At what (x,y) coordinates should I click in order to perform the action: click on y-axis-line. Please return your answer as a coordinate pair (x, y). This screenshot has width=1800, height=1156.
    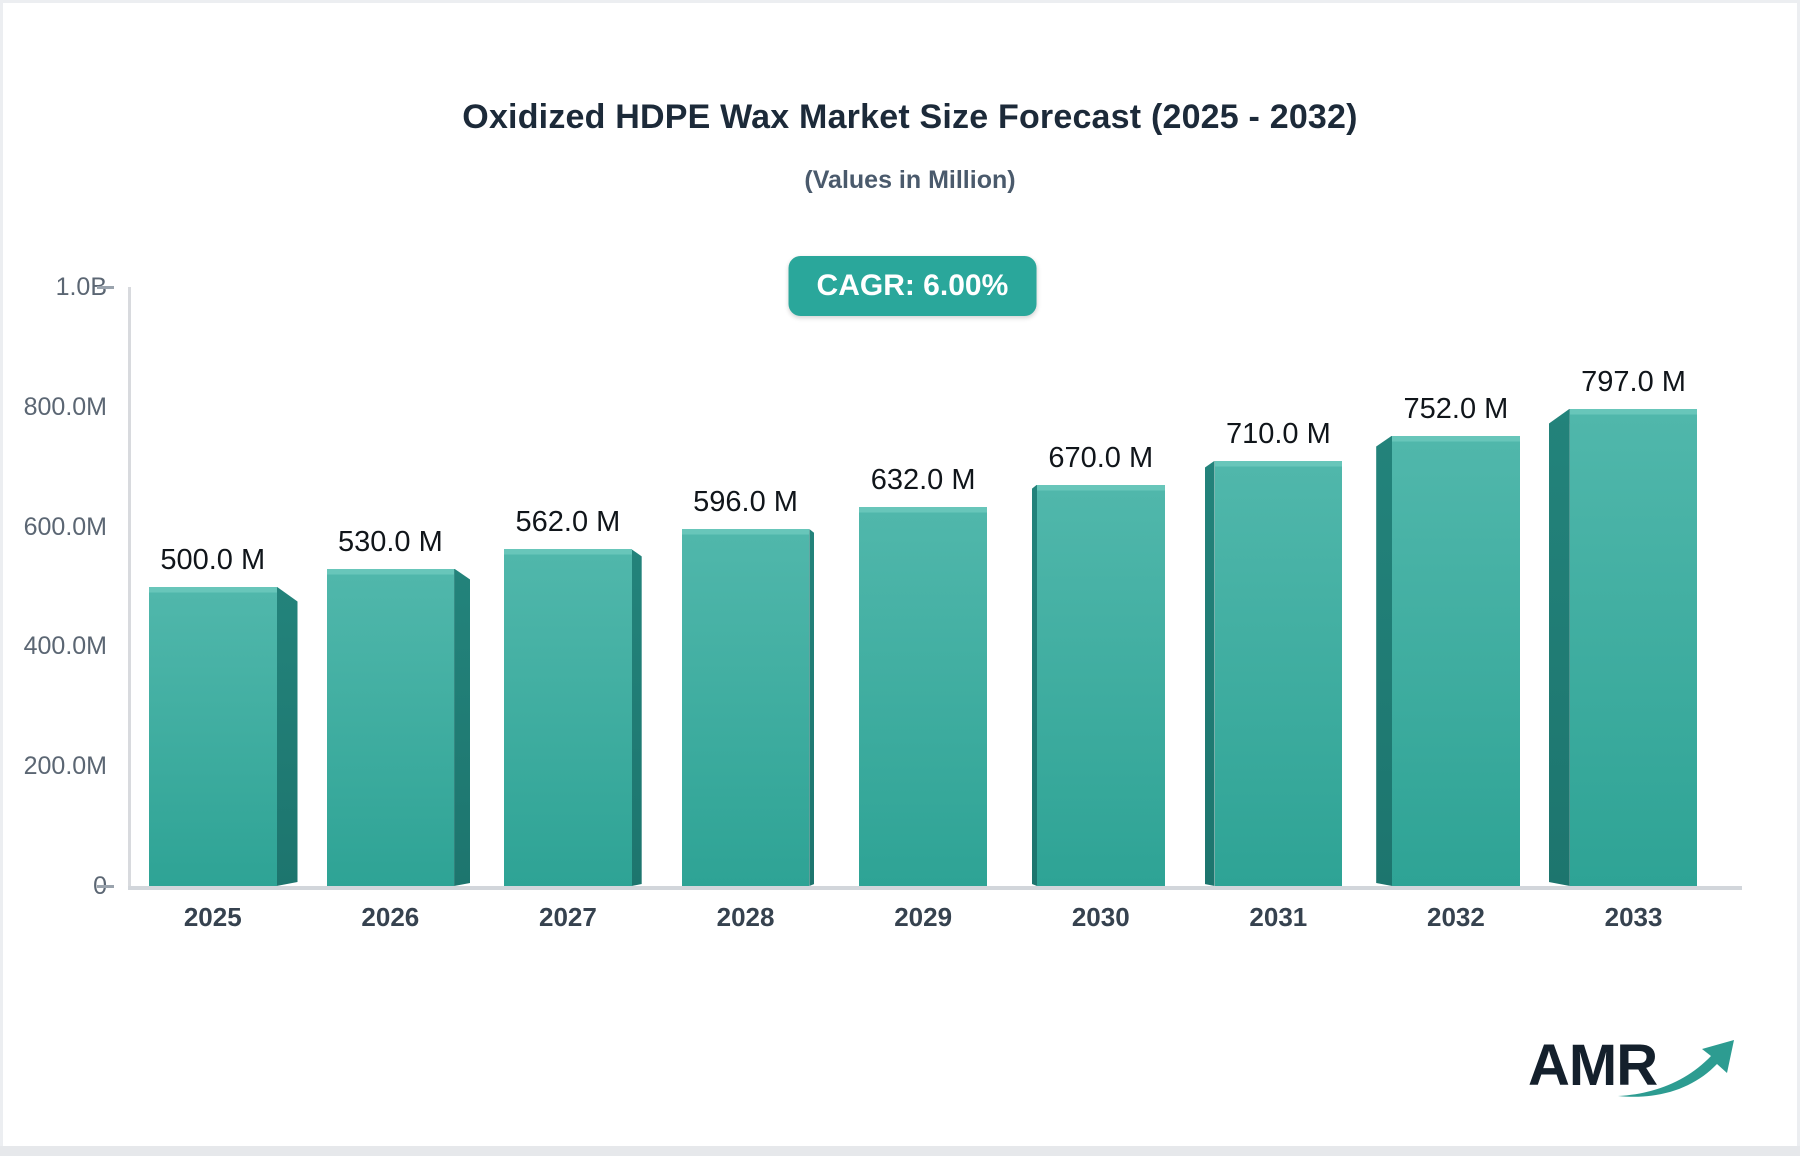
    Looking at the image, I should click on (129, 588).